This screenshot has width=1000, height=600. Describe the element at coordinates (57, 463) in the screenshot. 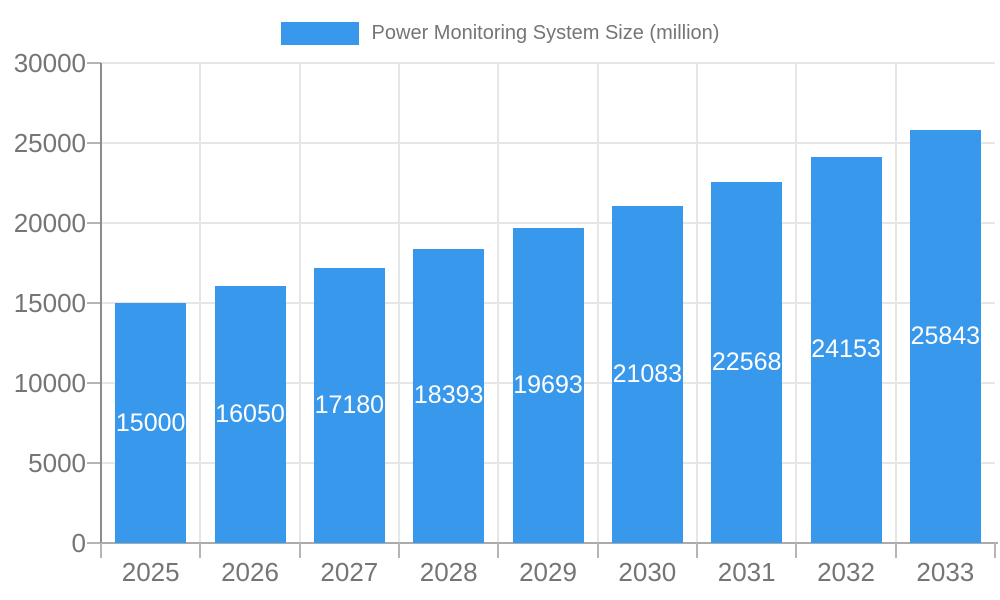

I see `y-tick-label: 5000` at that location.